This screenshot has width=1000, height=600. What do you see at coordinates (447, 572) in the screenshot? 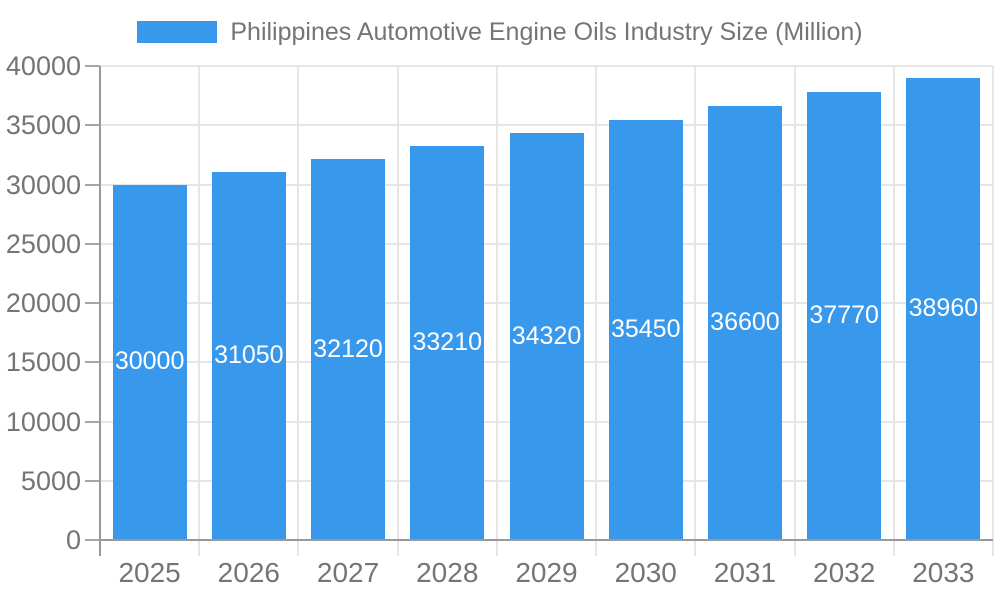
I see `x-tick-label: 2028` at bounding box center [447, 572].